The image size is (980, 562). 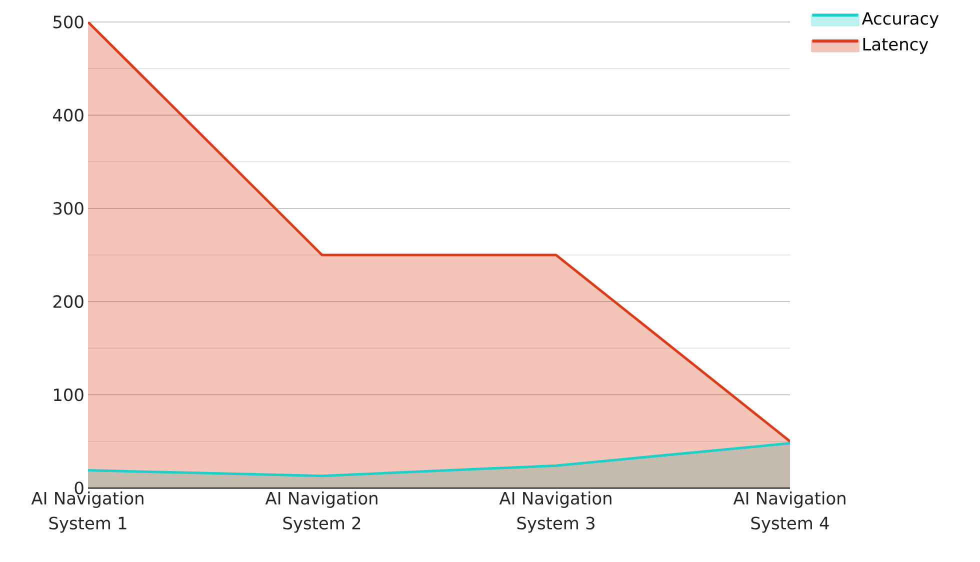 What do you see at coordinates (900, 20) in the screenshot?
I see `legend-label: Accuracy` at bounding box center [900, 20].